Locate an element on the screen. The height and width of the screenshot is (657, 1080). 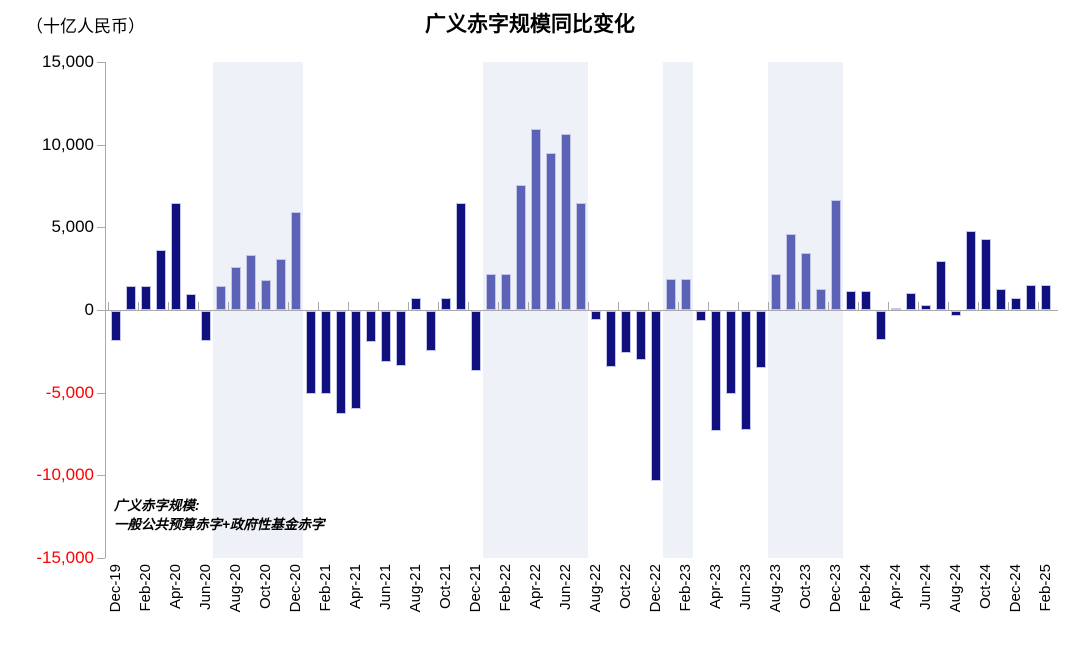
x-tick-label: Aug-21 is located at coordinates (415, 588).